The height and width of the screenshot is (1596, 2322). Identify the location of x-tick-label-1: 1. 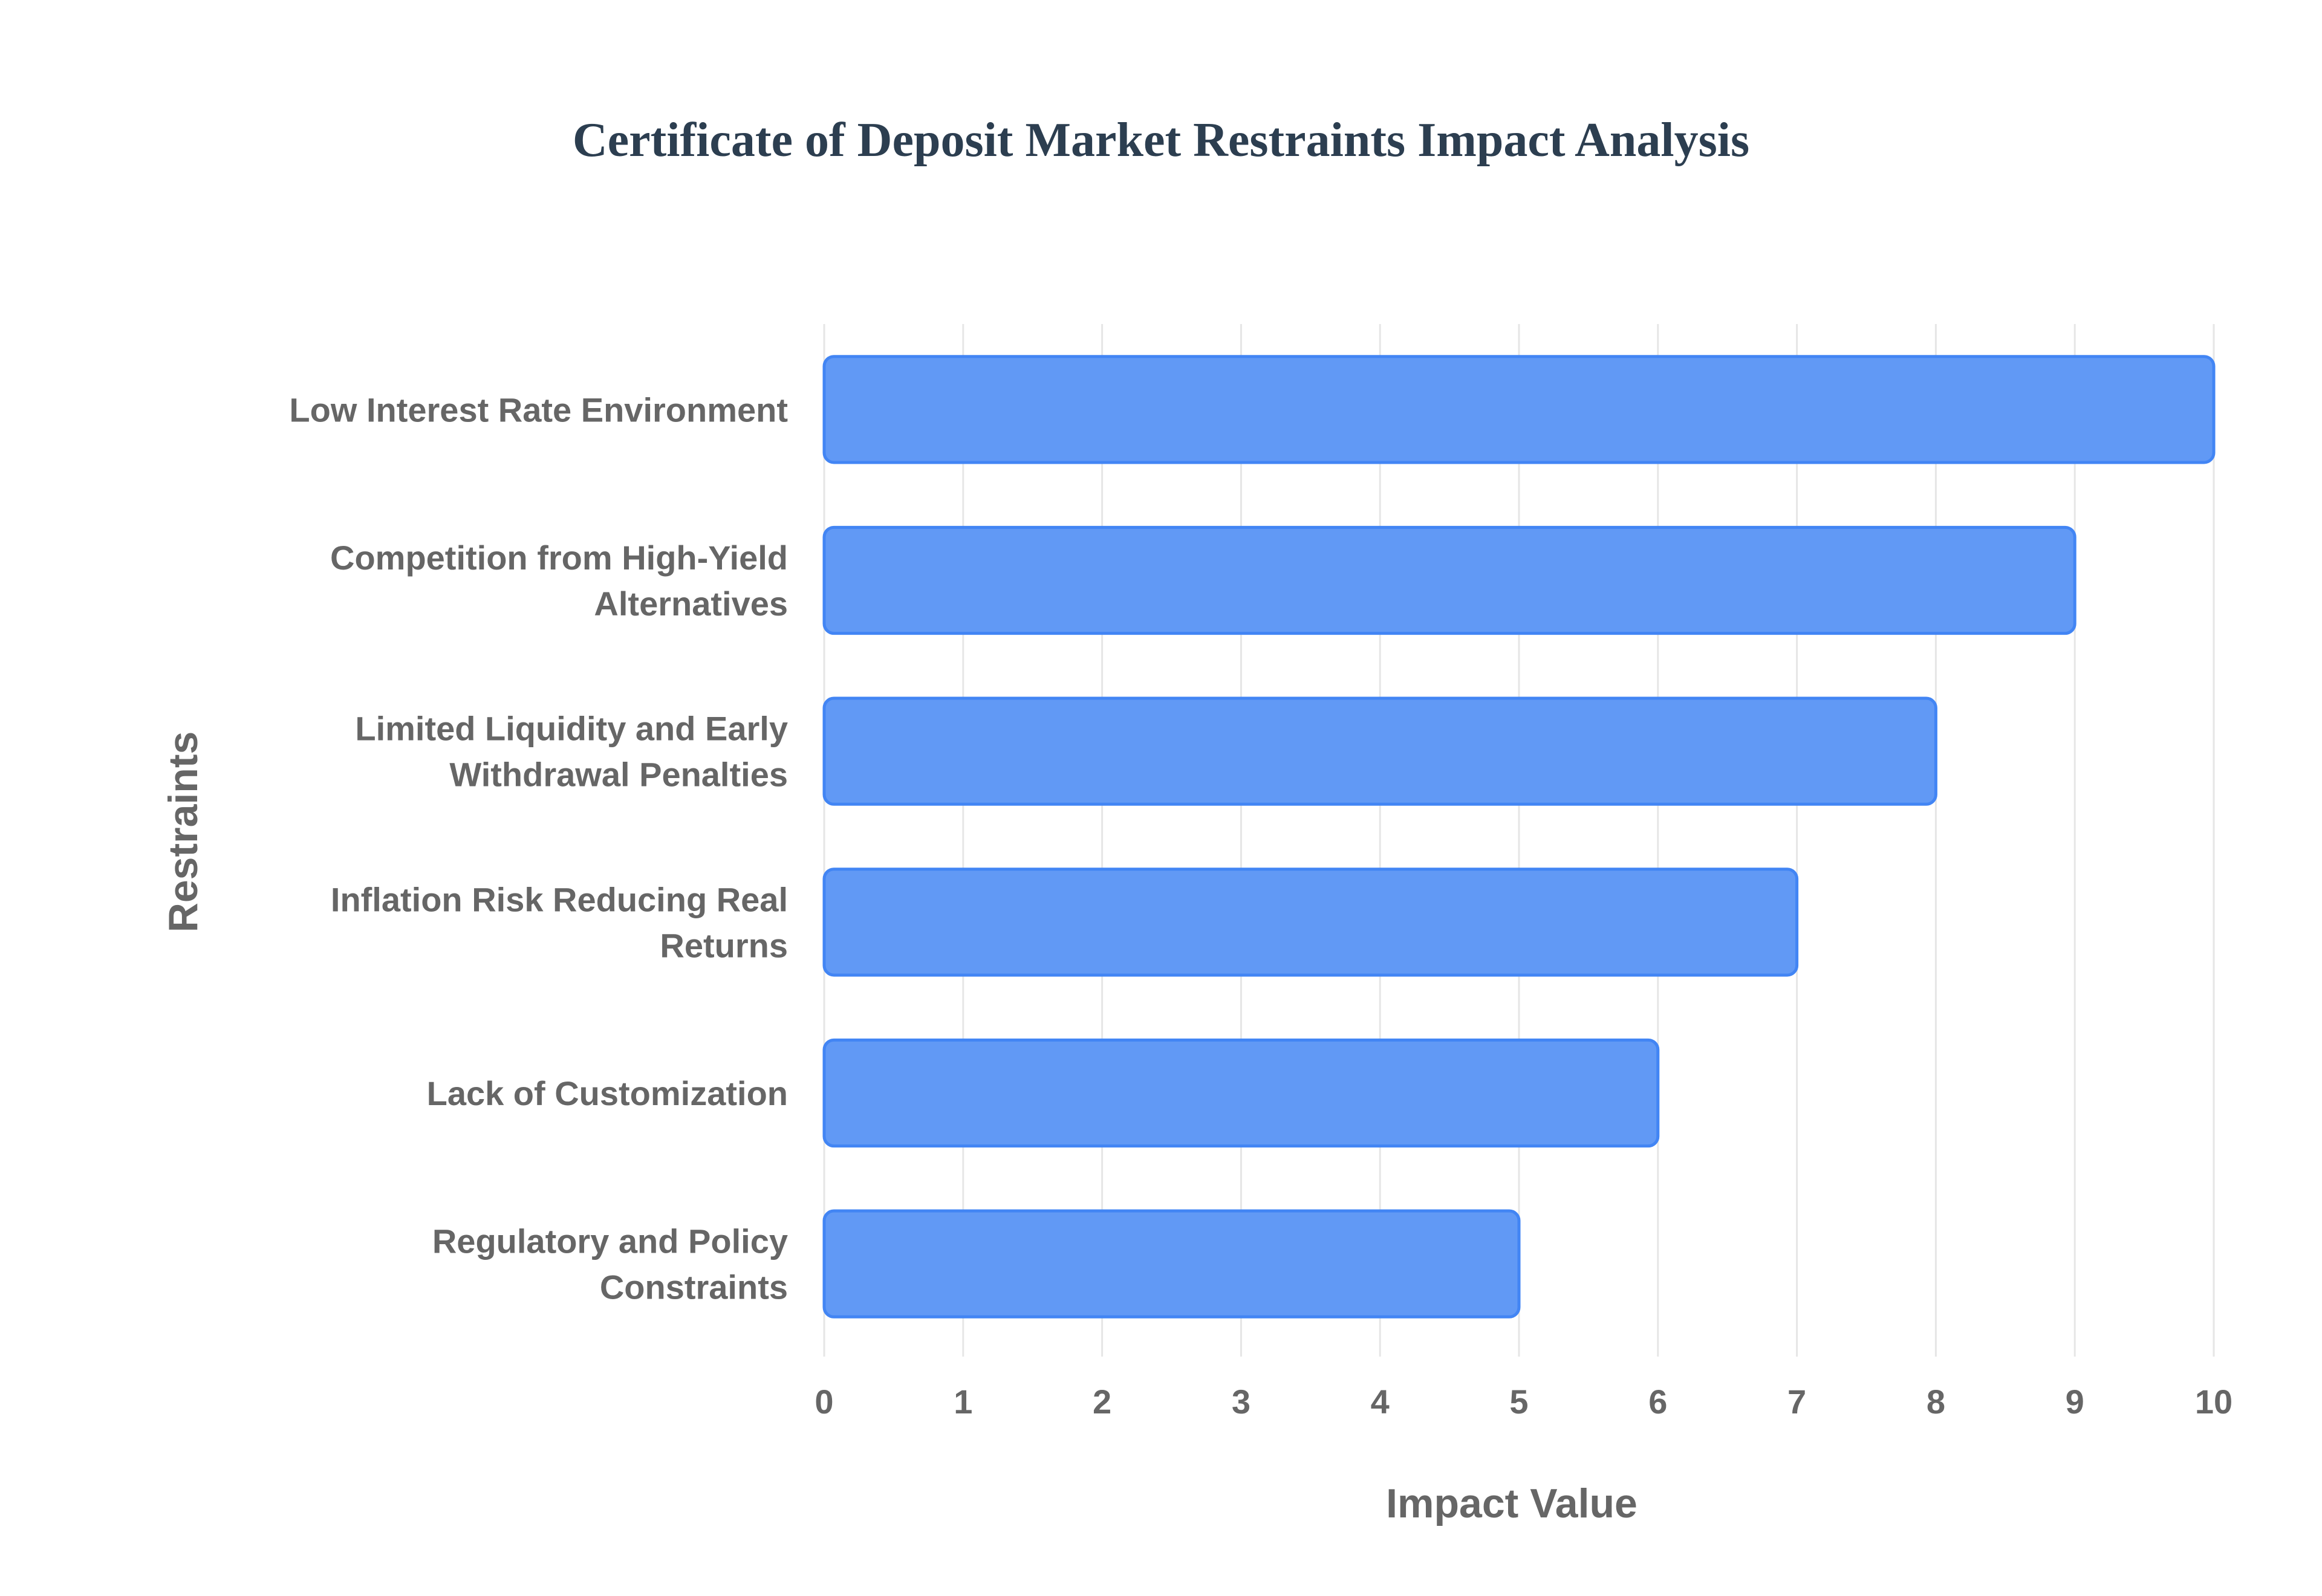
(963, 1402).